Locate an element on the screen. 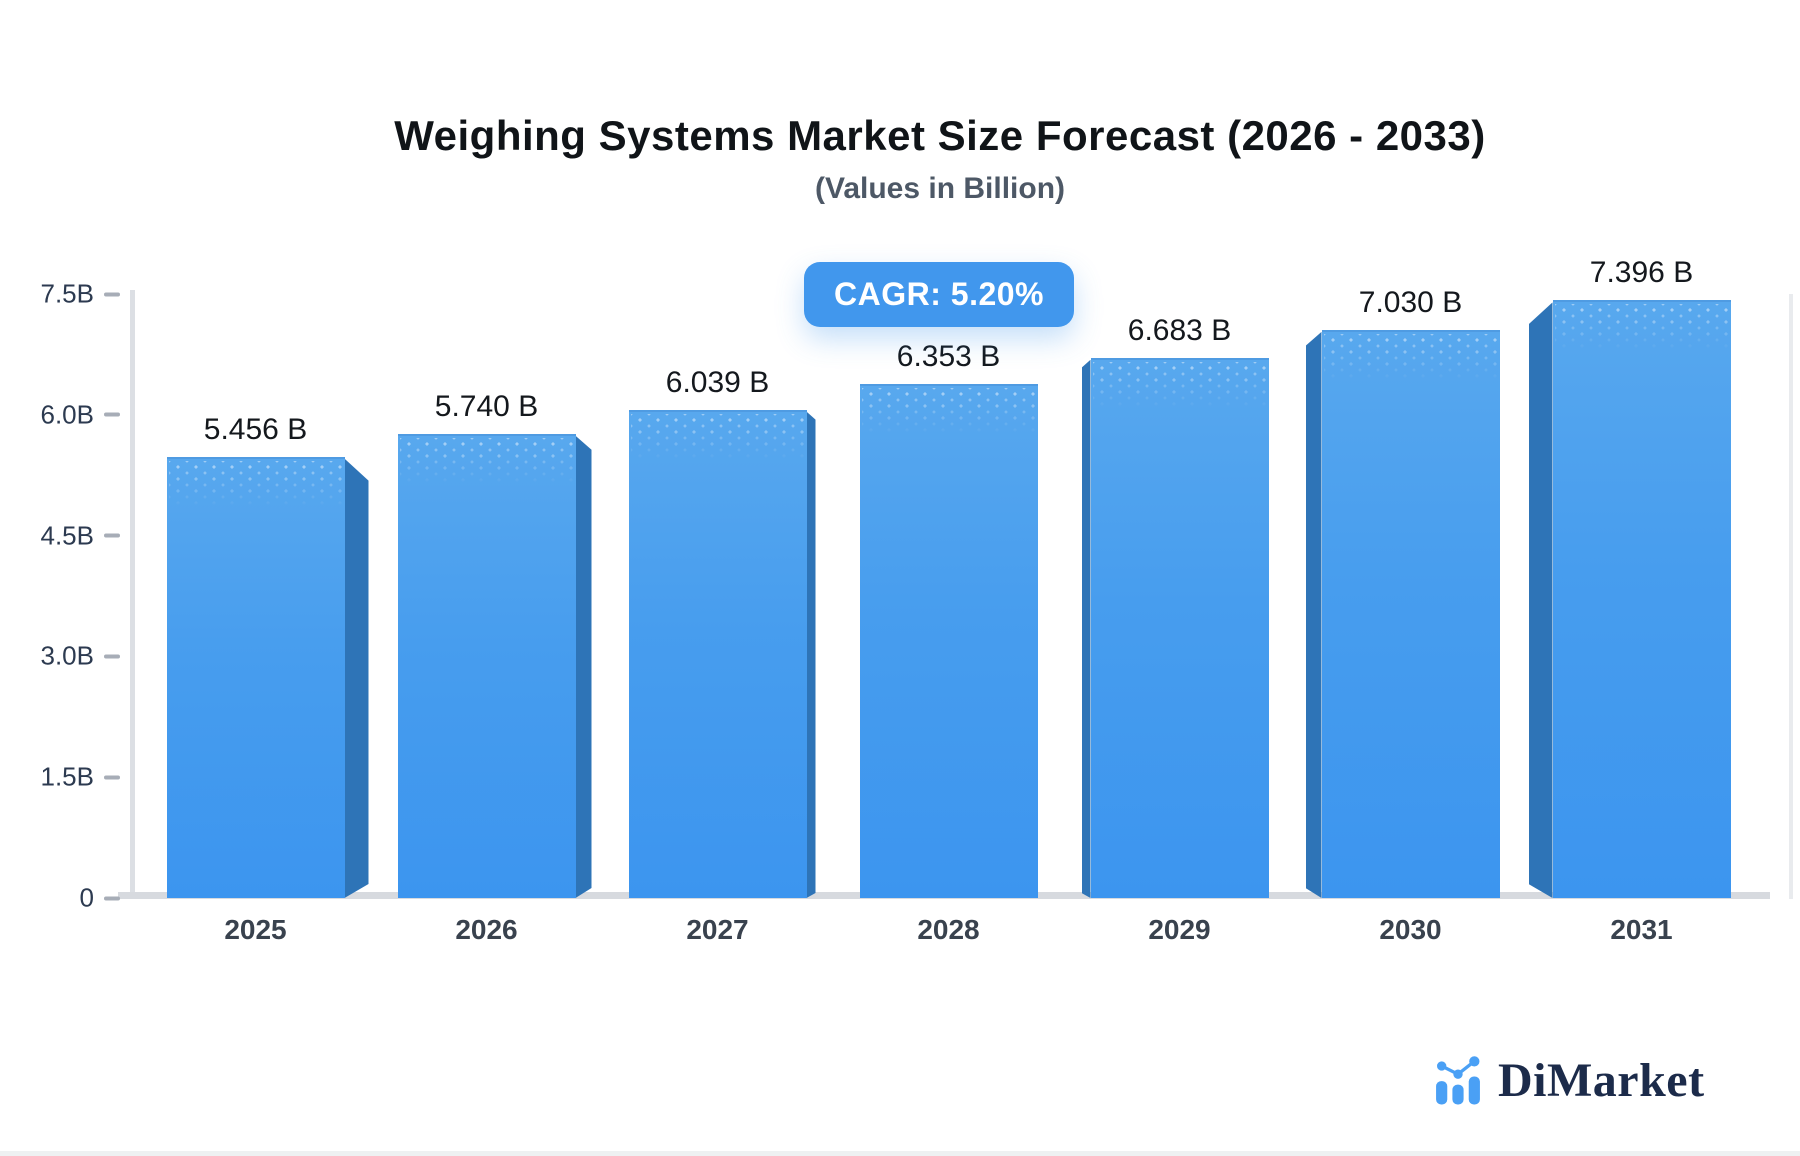 This screenshot has height=1156, width=1800. chart-subtitle: (Values in Billion) is located at coordinates (940, 188).